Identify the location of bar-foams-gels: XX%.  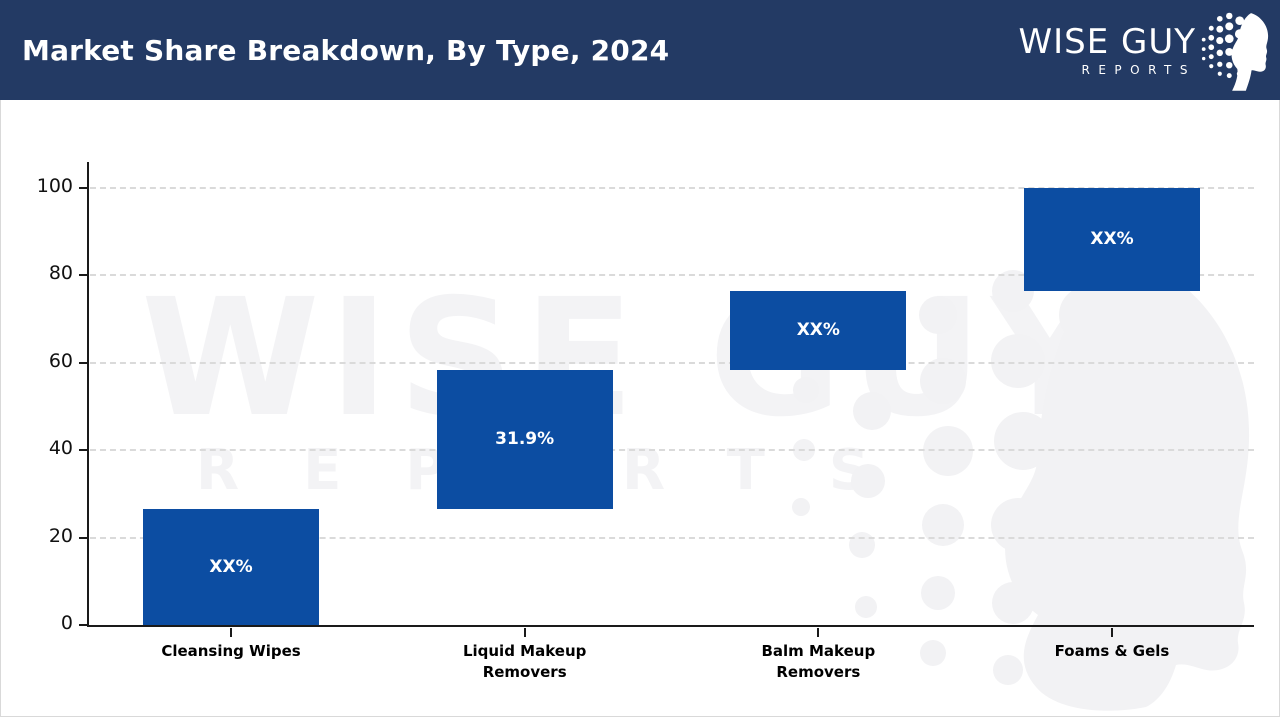
(1112, 239).